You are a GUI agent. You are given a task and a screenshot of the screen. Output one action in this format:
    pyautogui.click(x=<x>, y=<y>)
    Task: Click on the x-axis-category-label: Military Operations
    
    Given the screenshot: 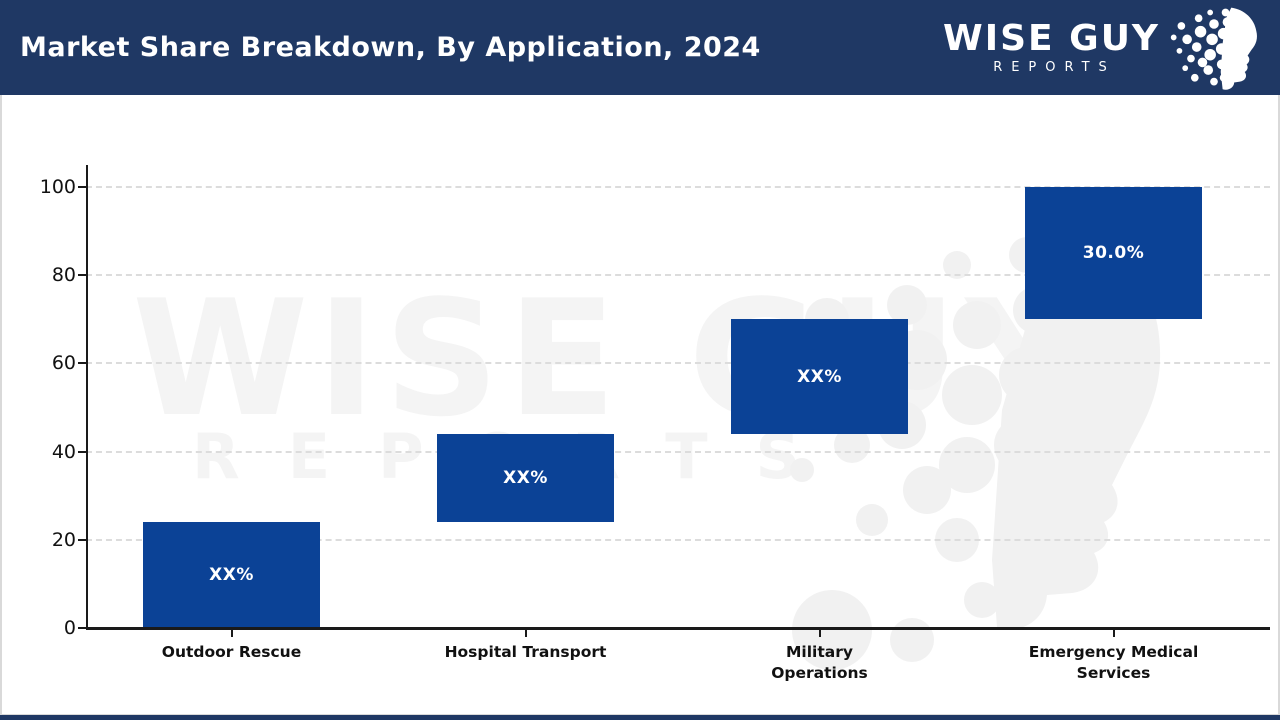 What is the action you would take?
    pyautogui.click(x=819, y=662)
    